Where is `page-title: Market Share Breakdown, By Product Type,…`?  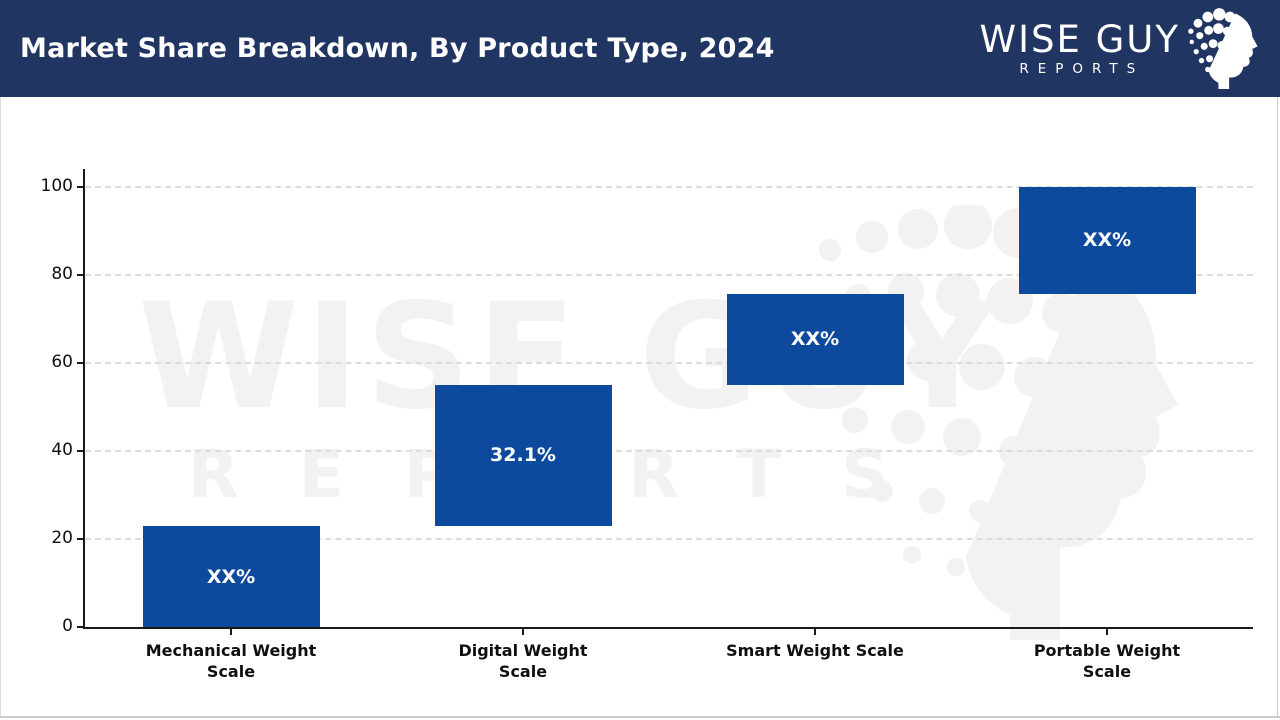
page-title: Market Share Breakdown, By Product Type,… is located at coordinates (397, 48).